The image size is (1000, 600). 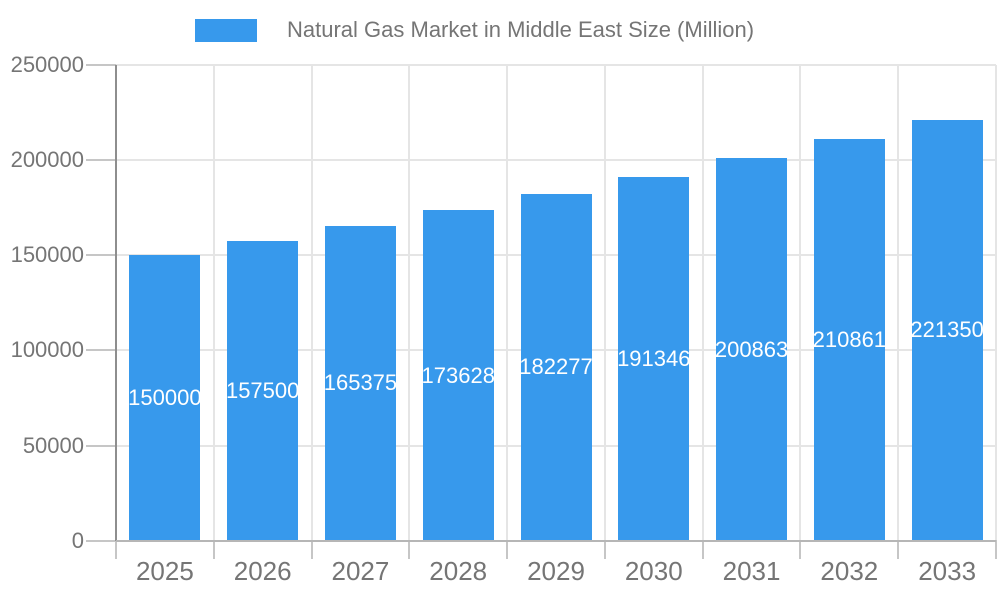 I want to click on x-tick-label: 2032, so click(x=849, y=571).